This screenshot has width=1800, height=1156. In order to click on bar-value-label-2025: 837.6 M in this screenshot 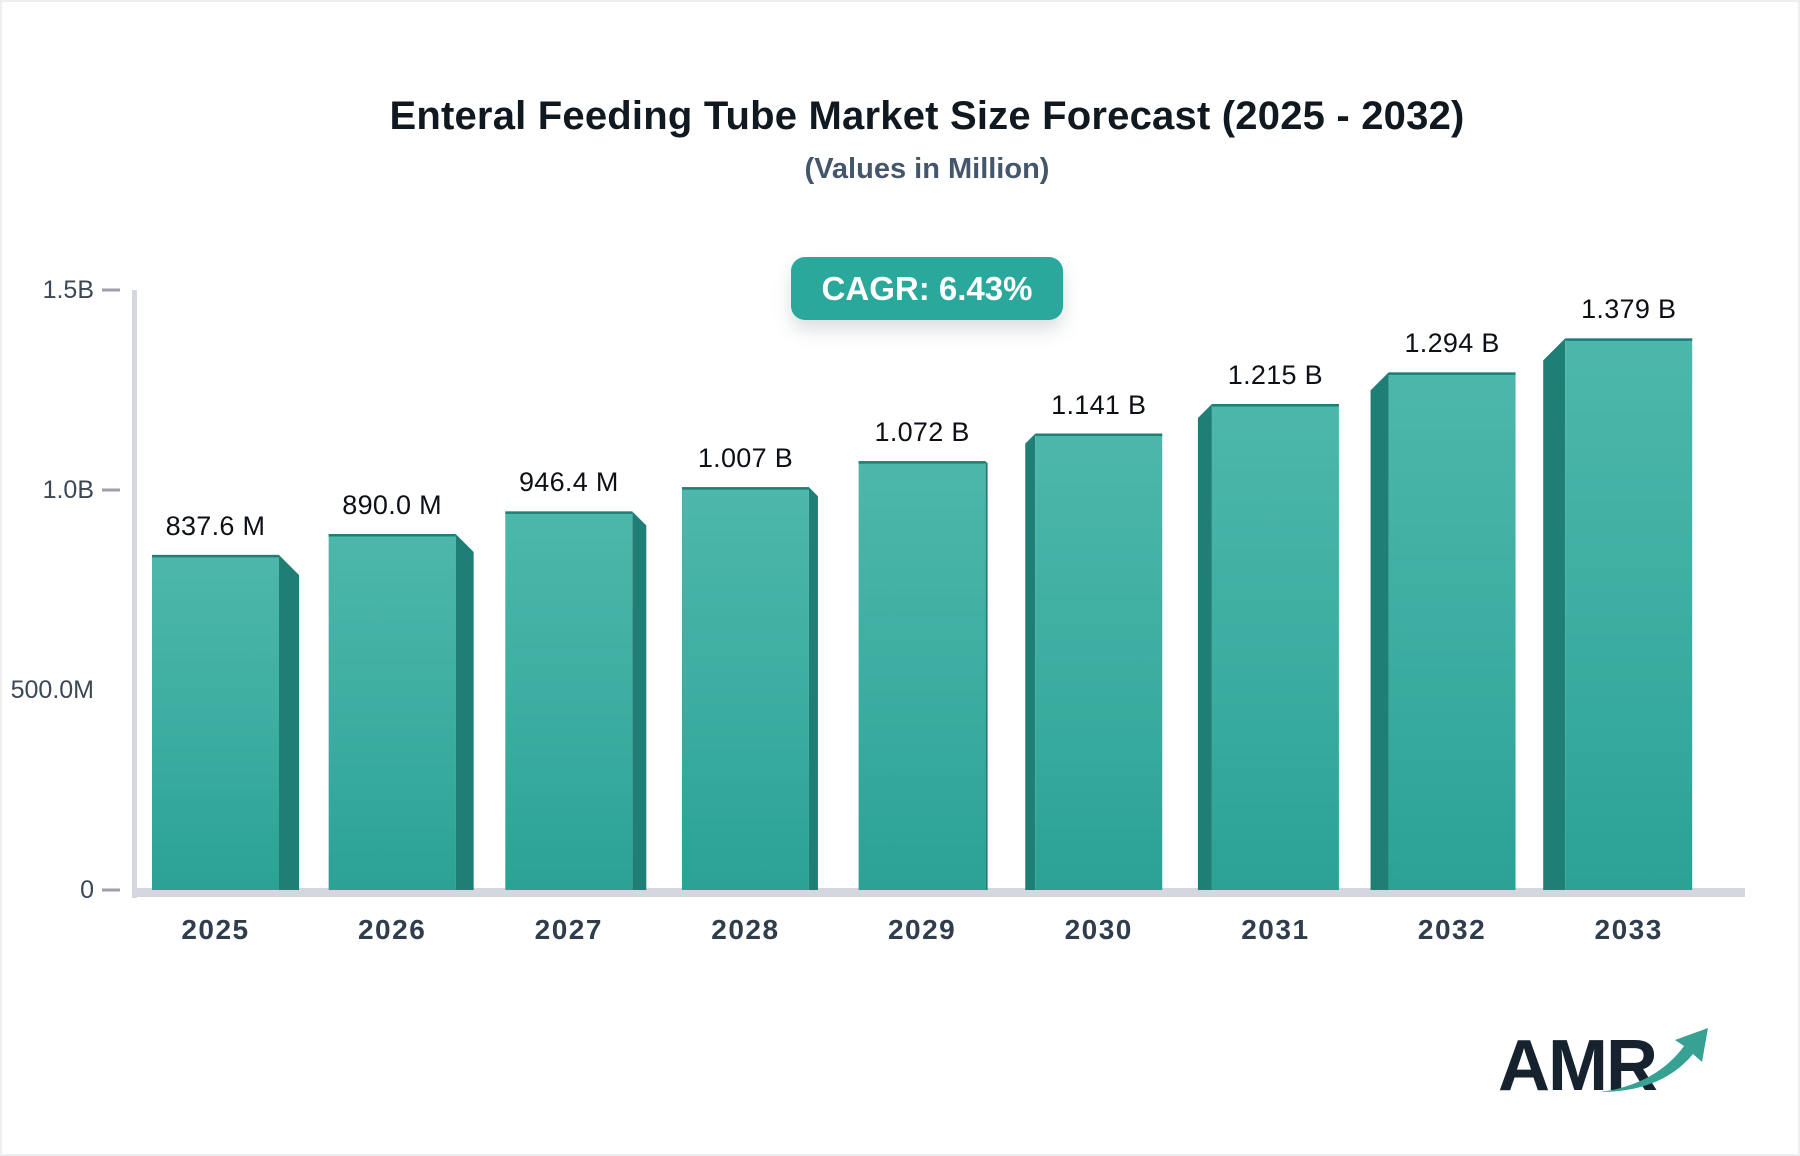, I will do `click(215, 525)`.